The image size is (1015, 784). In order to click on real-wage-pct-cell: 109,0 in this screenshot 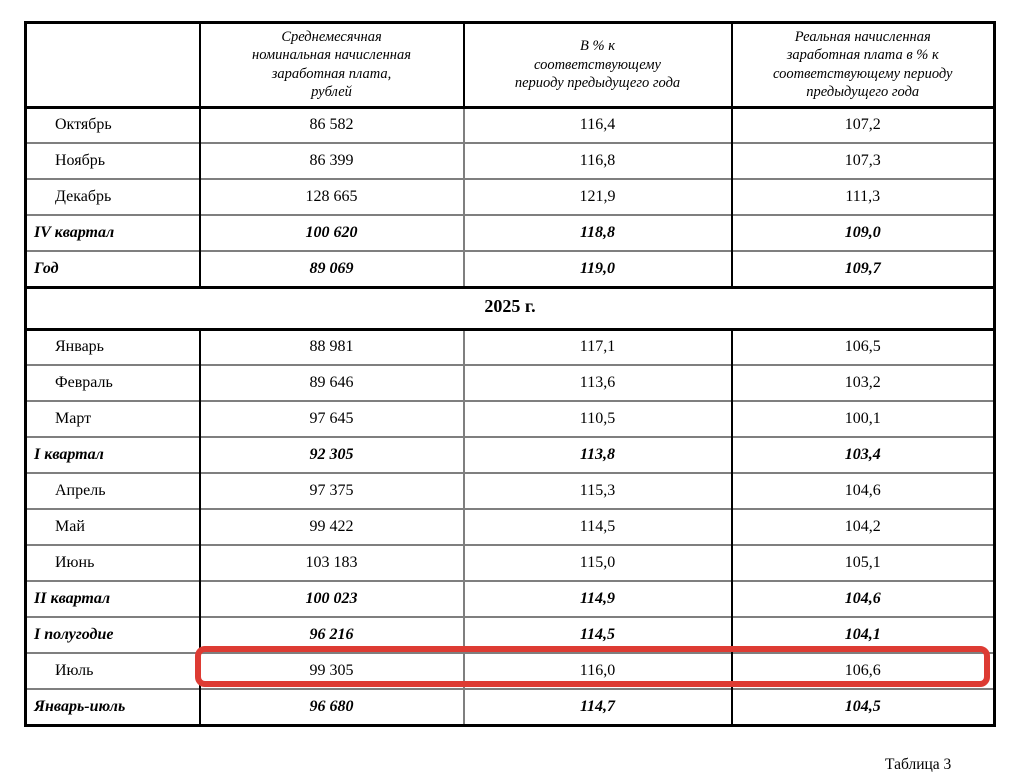, I will do `click(862, 233)`.